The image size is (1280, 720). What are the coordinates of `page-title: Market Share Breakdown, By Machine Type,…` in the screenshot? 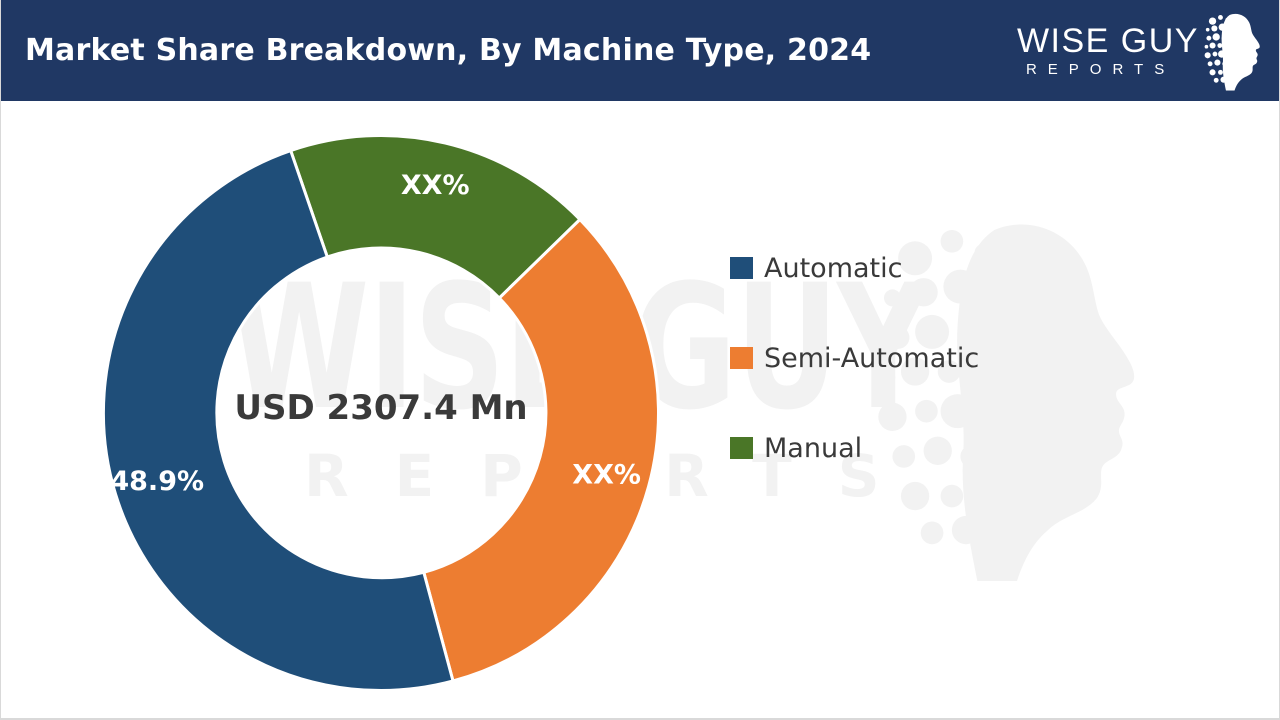 It's located at (448, 50).